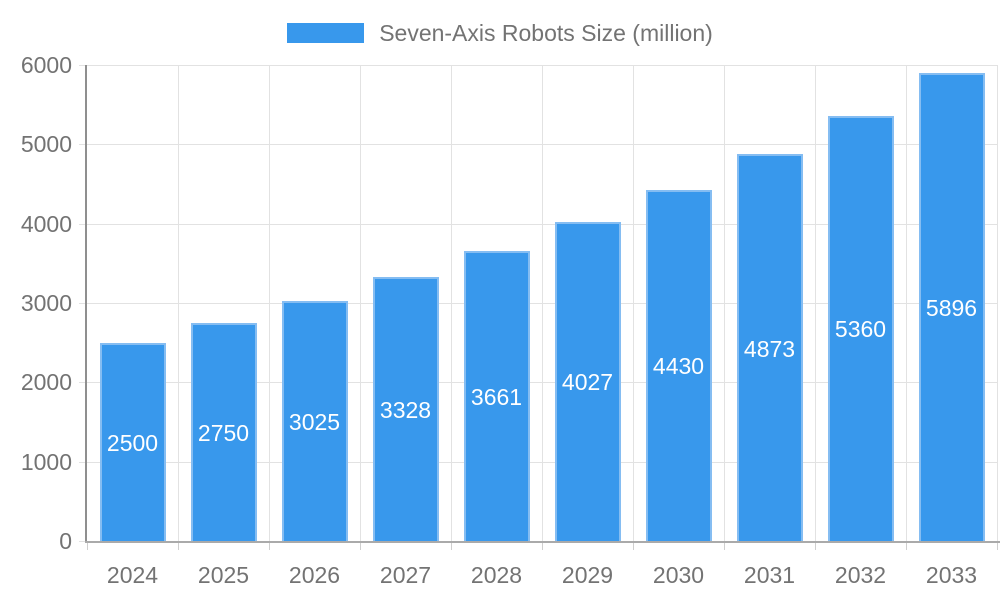  I want to click on y-axis-label: 2000, so click(46, 382).